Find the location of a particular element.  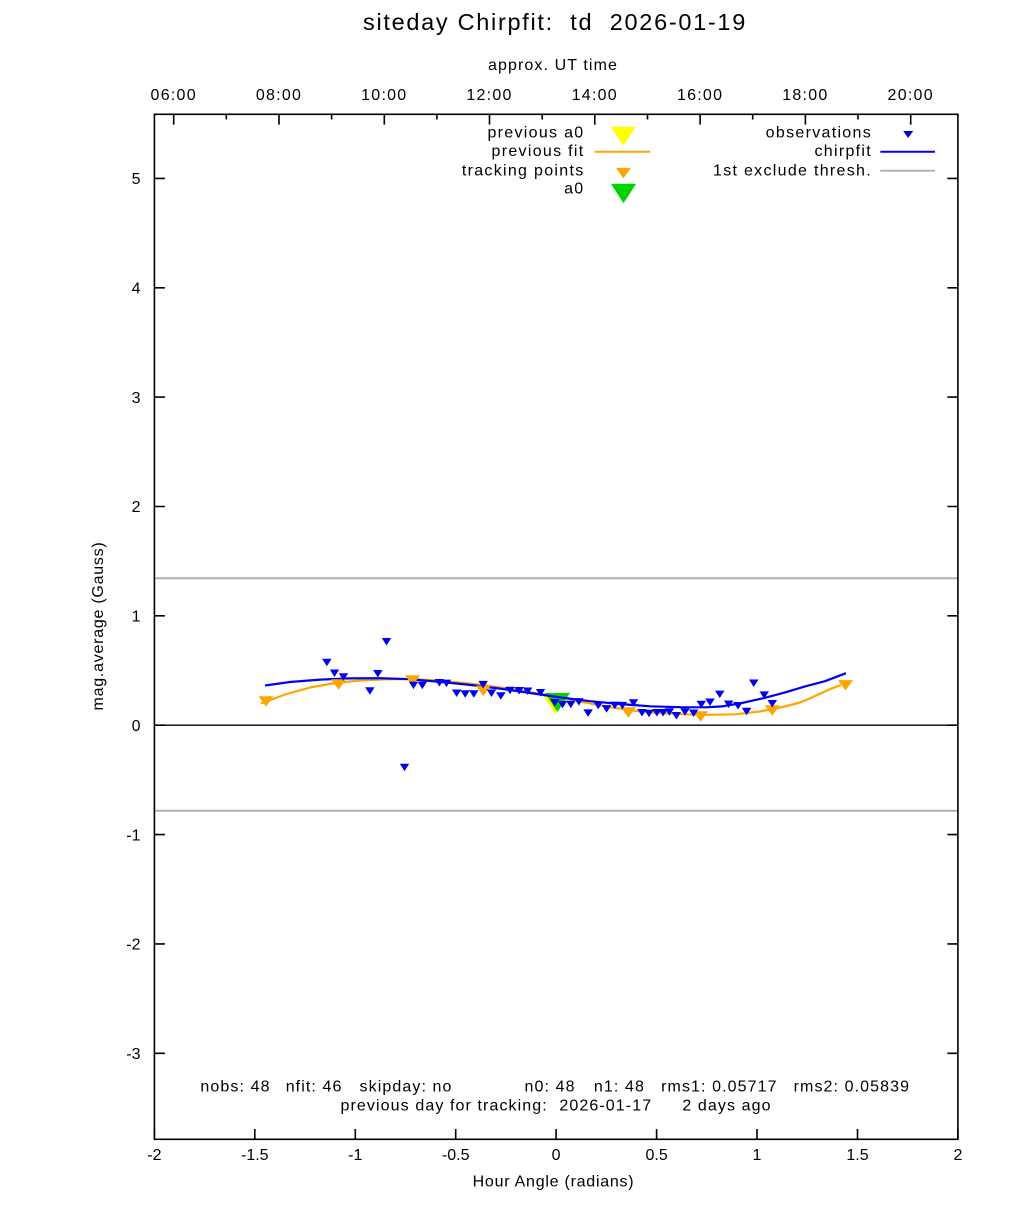

svg-text:siteday Chirpfit: td 2026-01: siteday Chirpfit: td 2026-01-19 is located at coordinates (555, 22).